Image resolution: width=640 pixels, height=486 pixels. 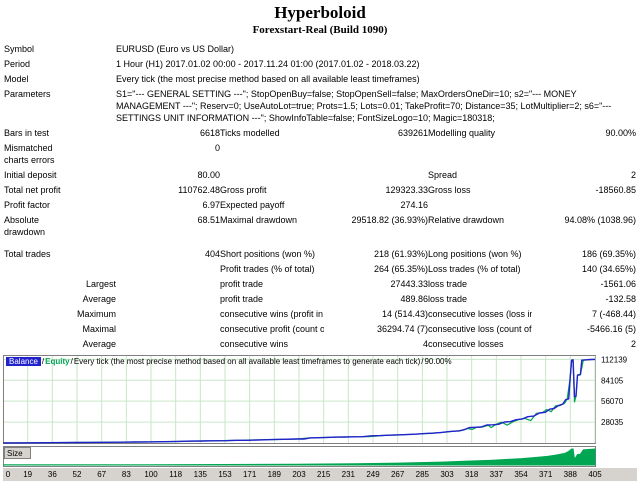 I want to click on average-loss-value: -132.58, so click(x=620, y=298).